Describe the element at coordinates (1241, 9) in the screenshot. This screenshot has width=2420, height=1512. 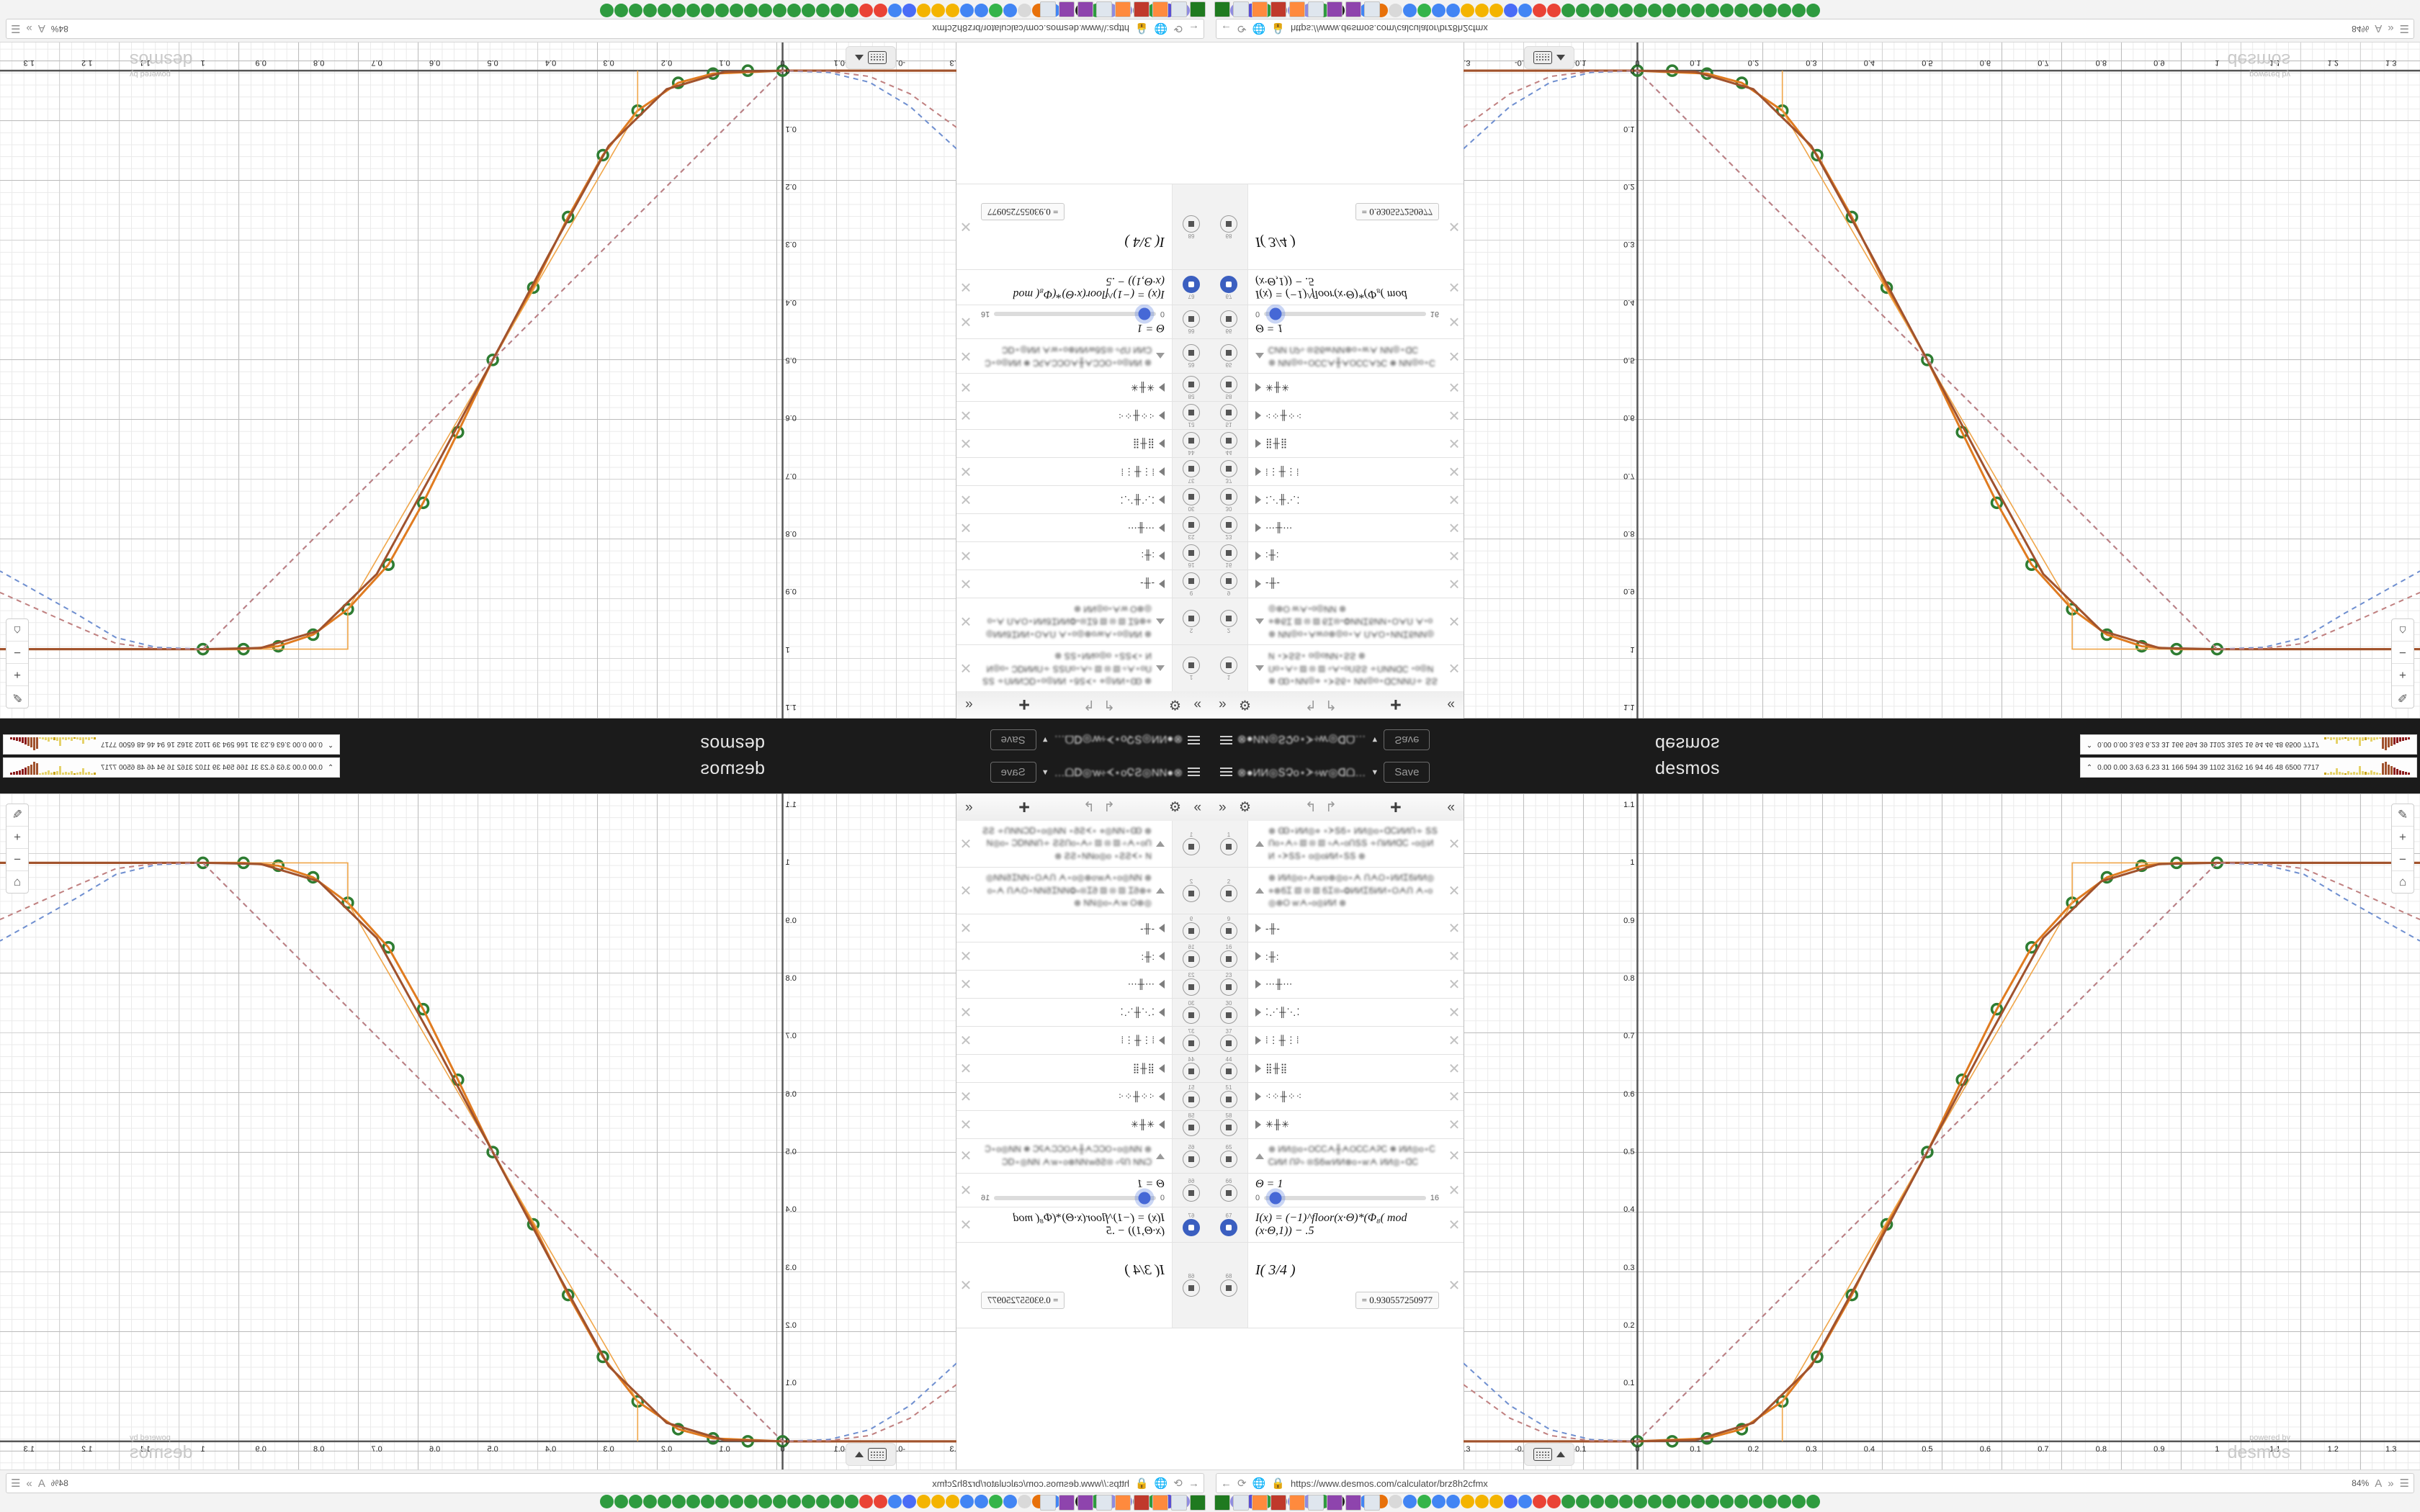
I see `save-icon` at that location.